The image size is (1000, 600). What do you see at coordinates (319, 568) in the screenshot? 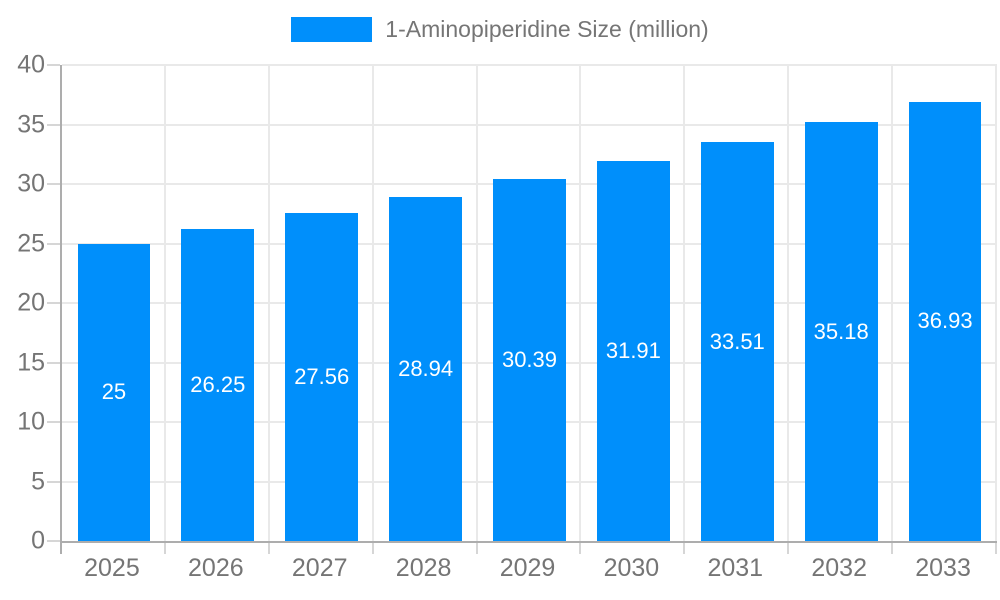
I see `x-axis-label: 2027` at bounding box center [319, 568].